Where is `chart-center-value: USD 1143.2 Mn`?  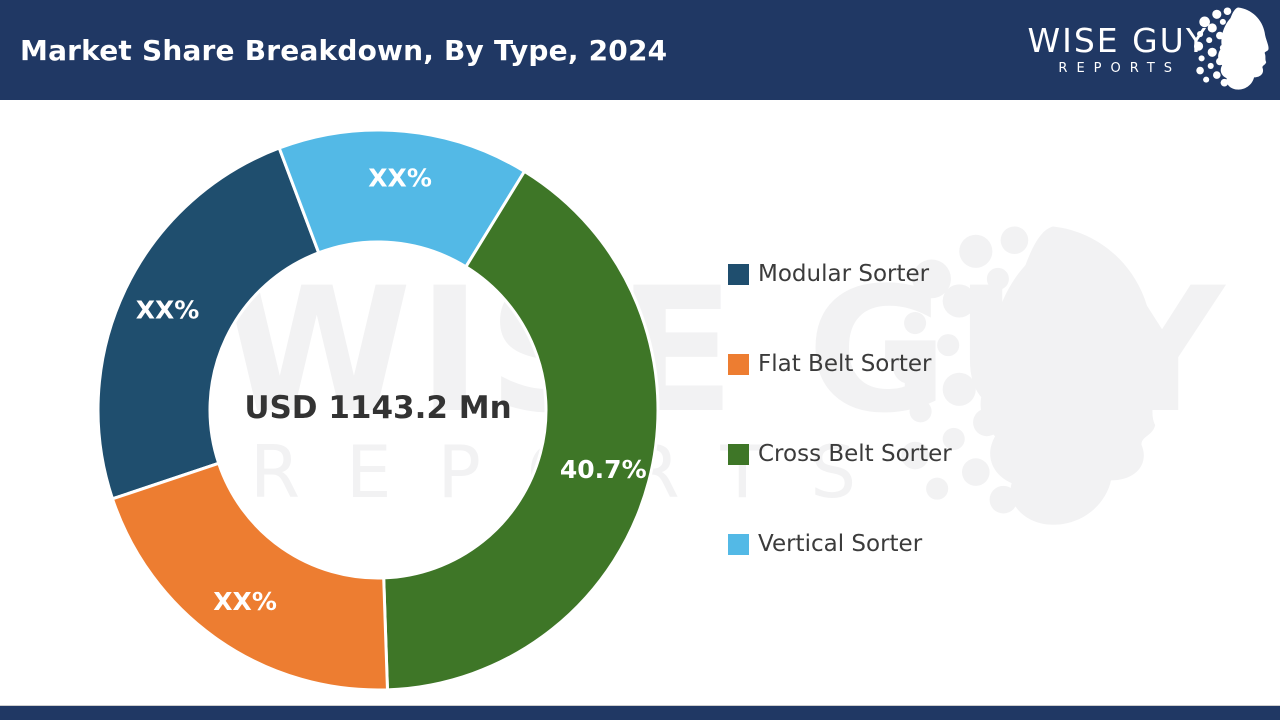 chart-center-value: USD 1143.2 Mn is located at coordinates (378, 408).